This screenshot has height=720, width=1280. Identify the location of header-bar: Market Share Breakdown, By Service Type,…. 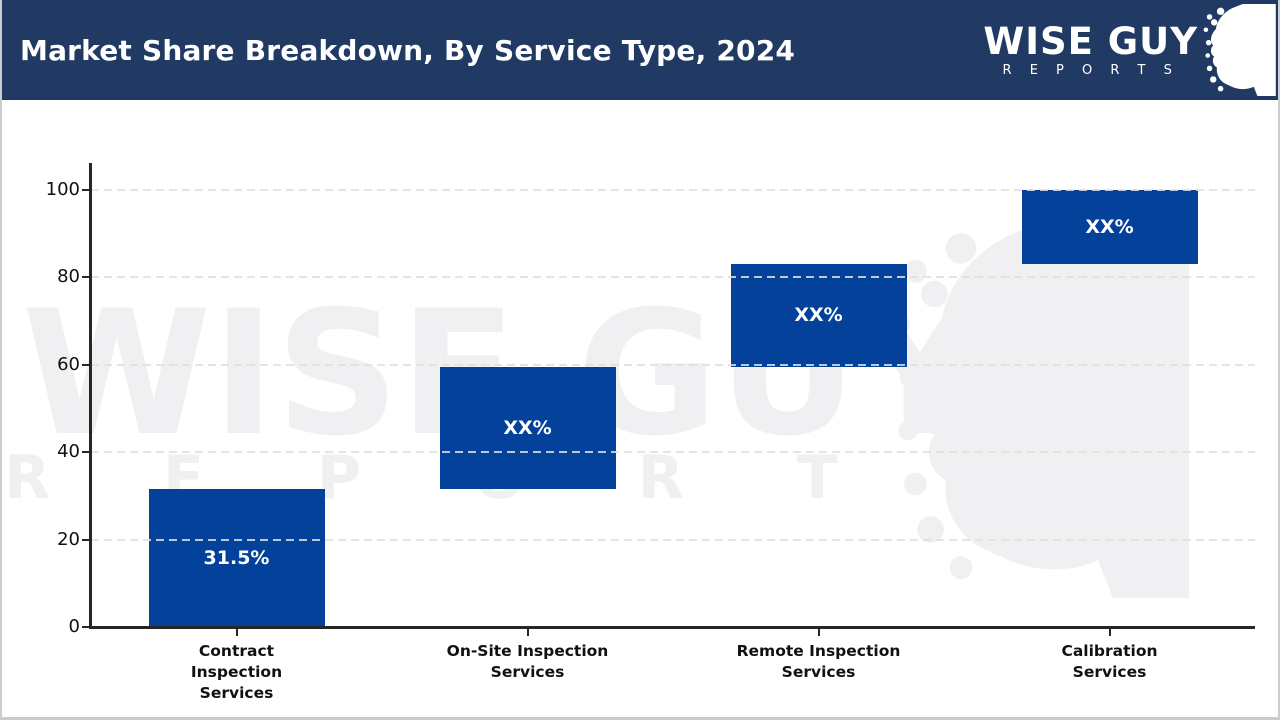
(640, 50).